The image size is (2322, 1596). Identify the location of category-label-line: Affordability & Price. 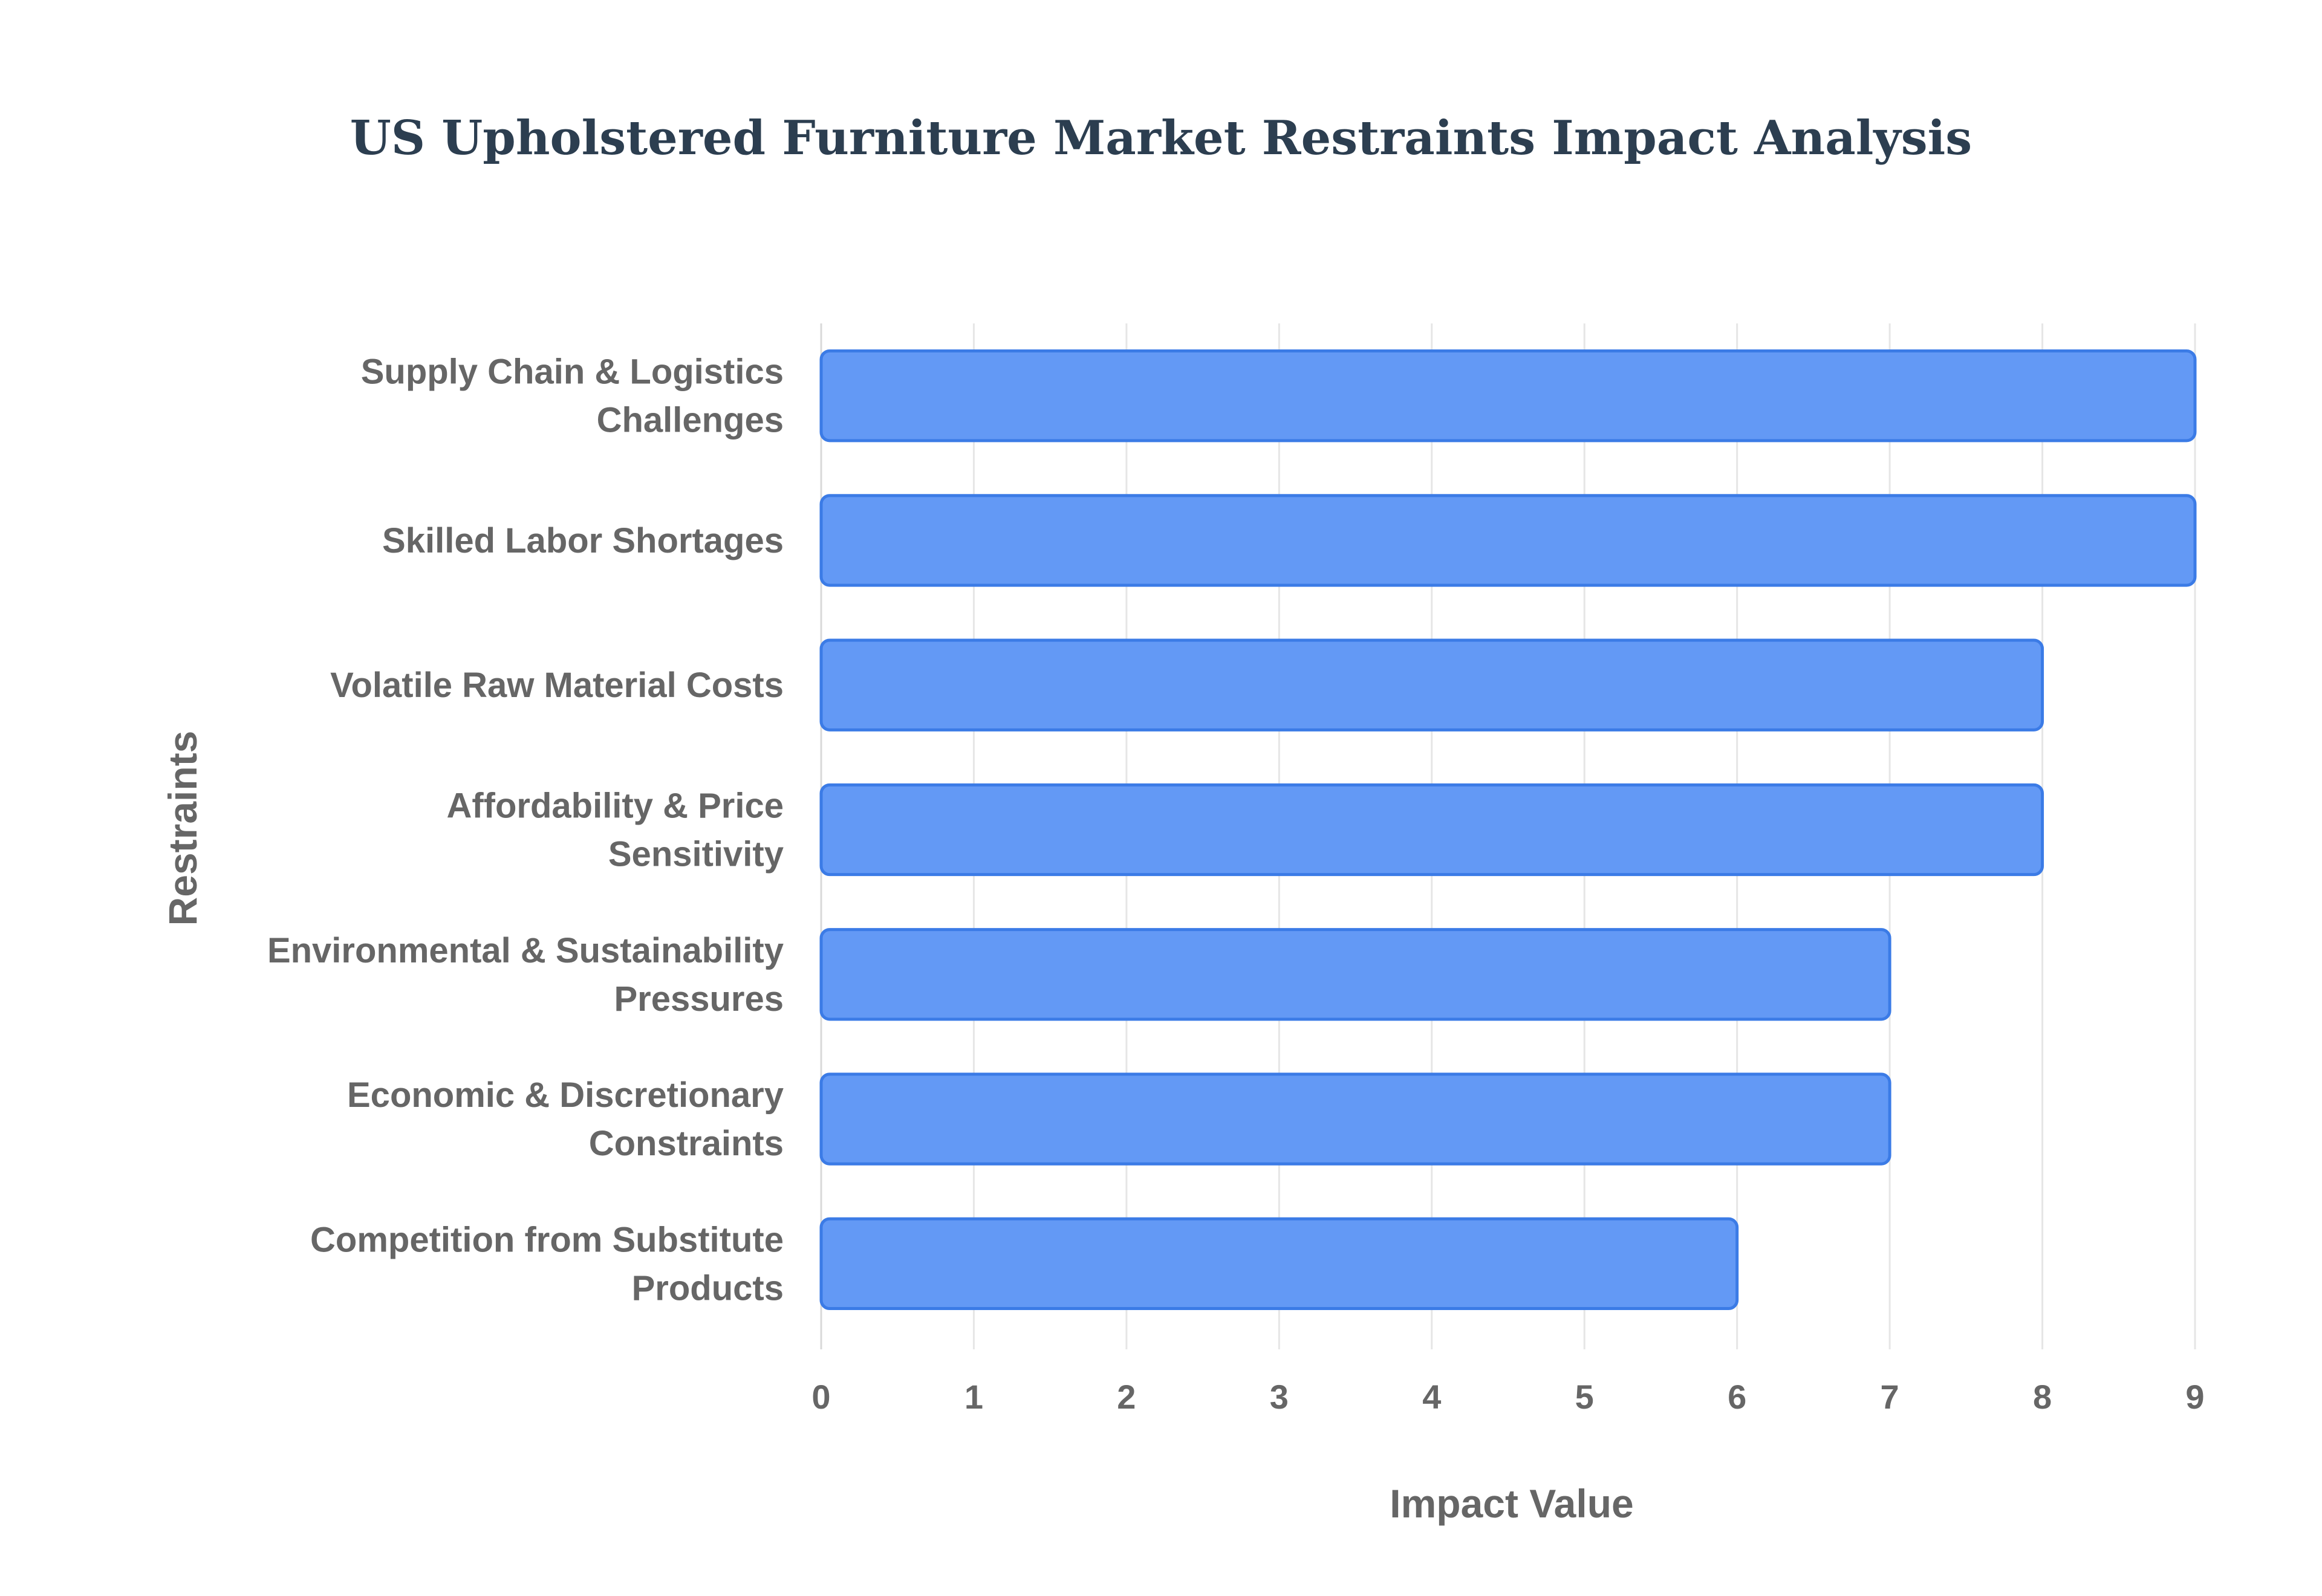
(615, 806).